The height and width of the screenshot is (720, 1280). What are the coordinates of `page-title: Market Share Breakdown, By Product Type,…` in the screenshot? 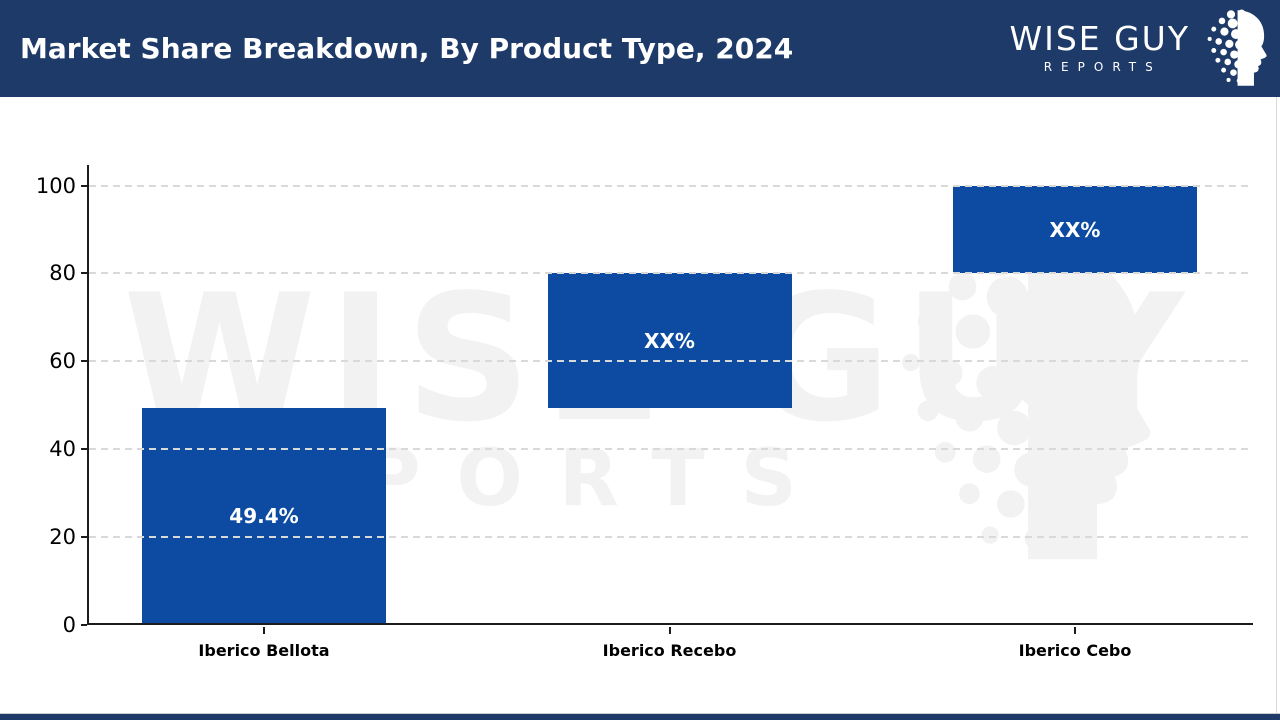 It's located at (407, 48).